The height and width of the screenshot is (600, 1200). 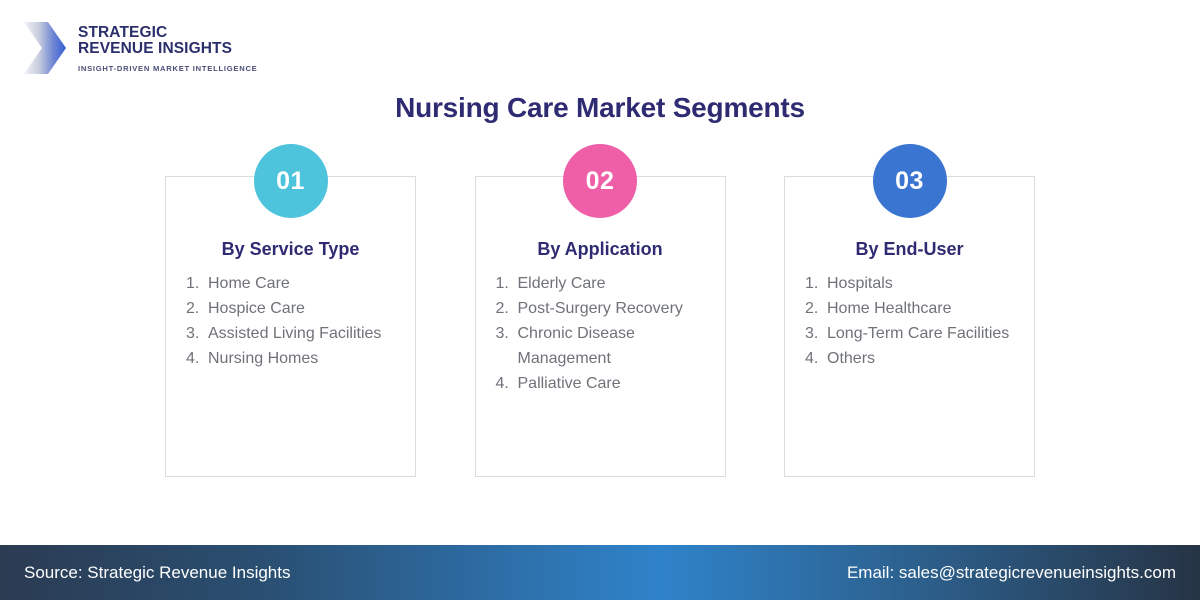 I want to click on page-title: Nursing Care Market Segments, so click(x=600, y=107).